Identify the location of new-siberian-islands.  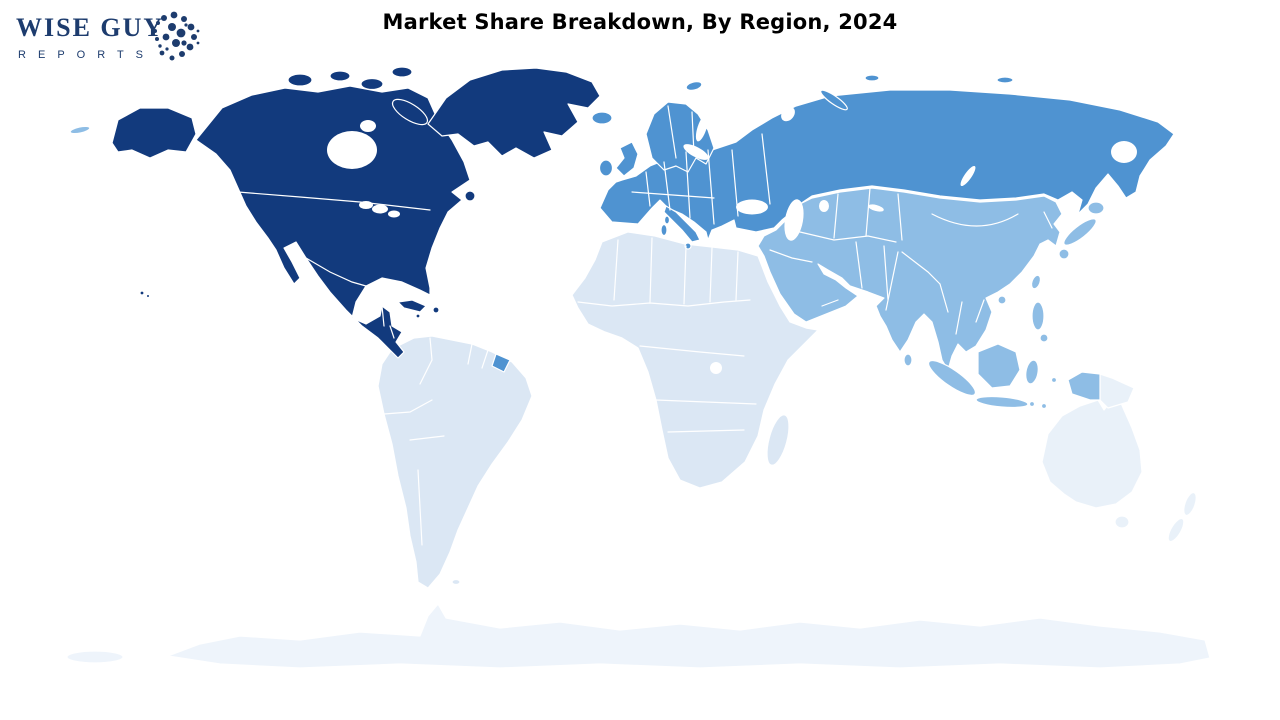
(1005, 80).